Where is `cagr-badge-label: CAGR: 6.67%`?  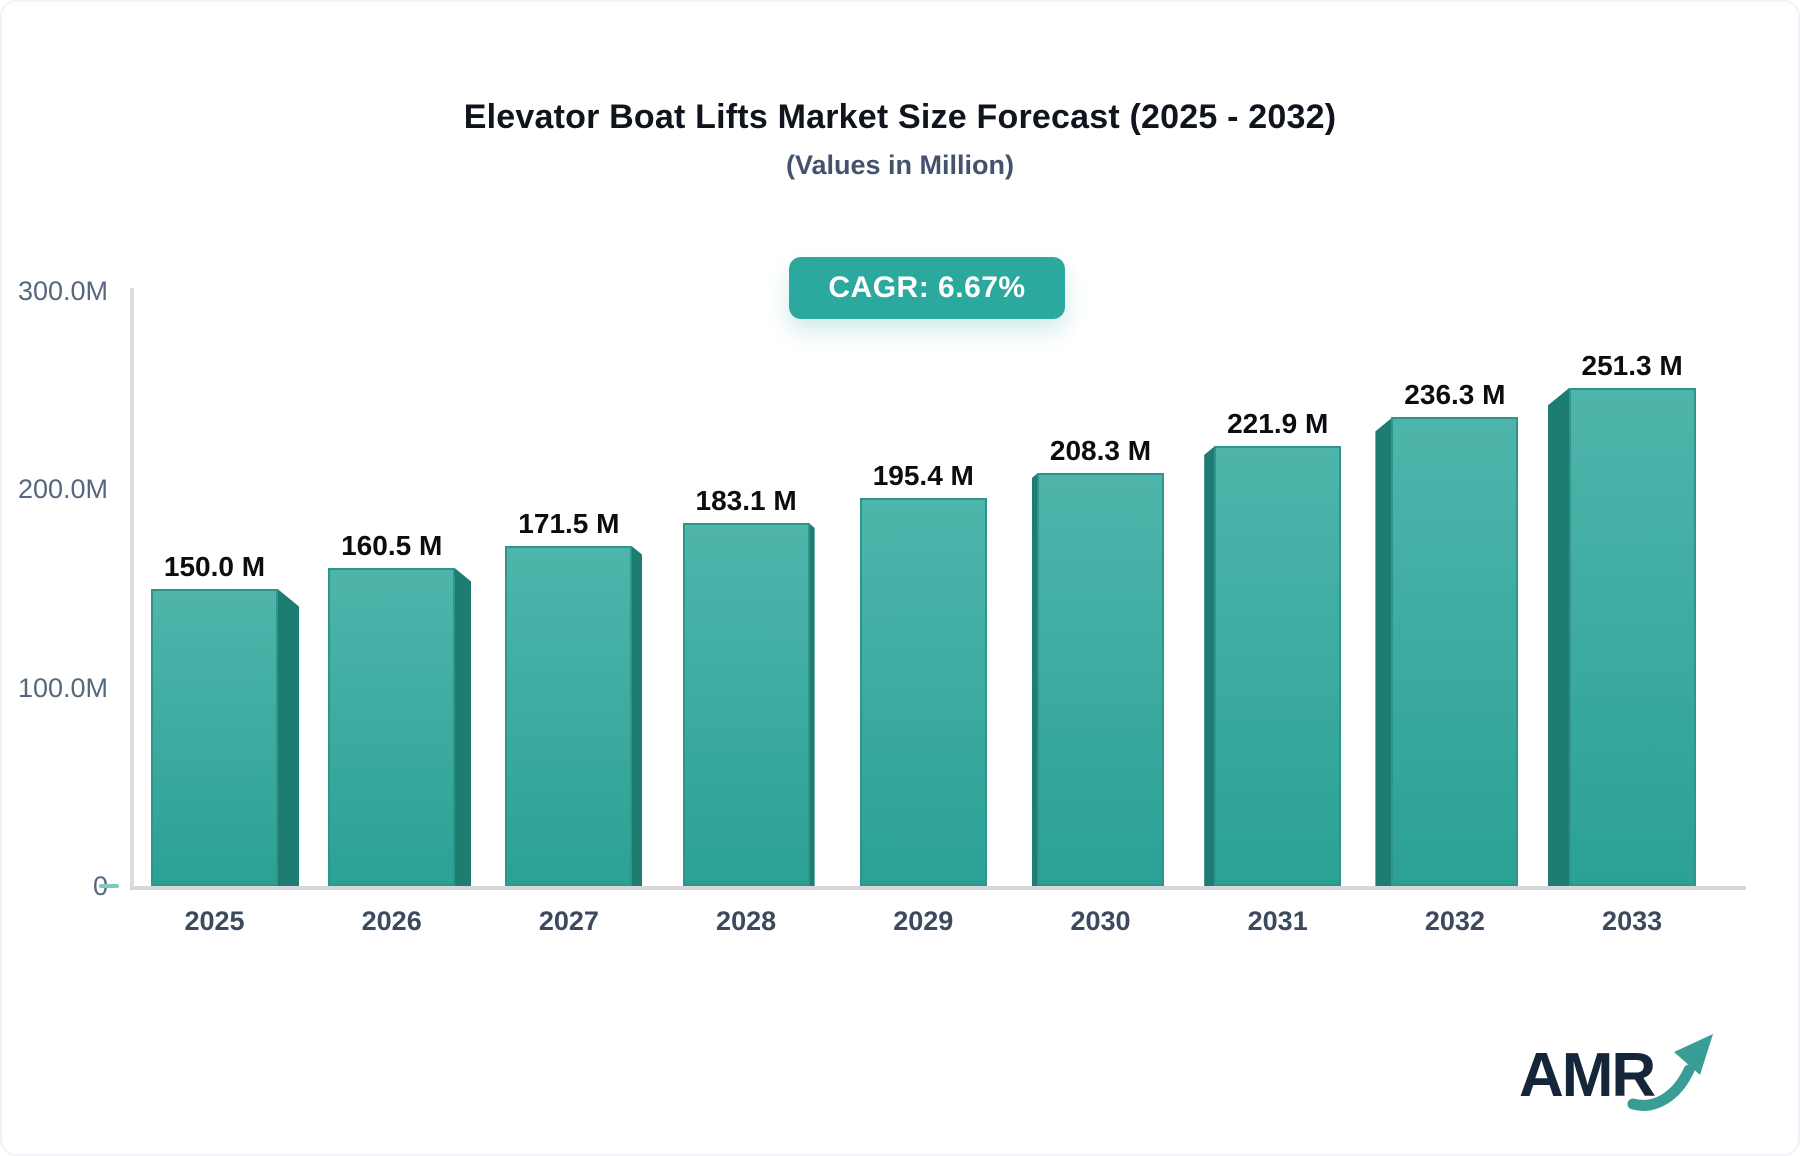 cagr-badge-label: CAGR: 6.67% is located at coordinates (927, 287).